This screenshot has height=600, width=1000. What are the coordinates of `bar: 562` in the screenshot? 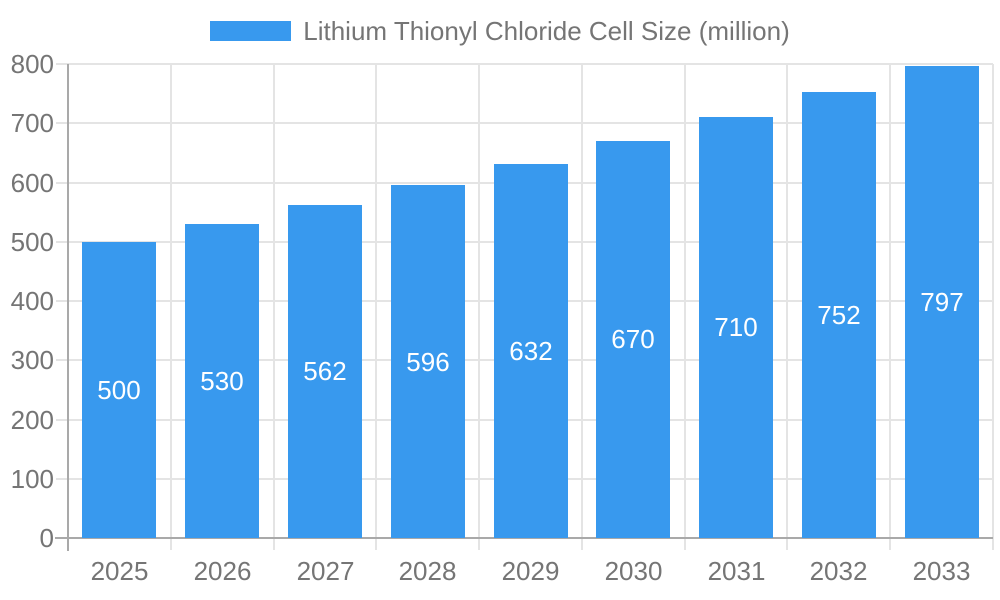 It's located at (325, 371).